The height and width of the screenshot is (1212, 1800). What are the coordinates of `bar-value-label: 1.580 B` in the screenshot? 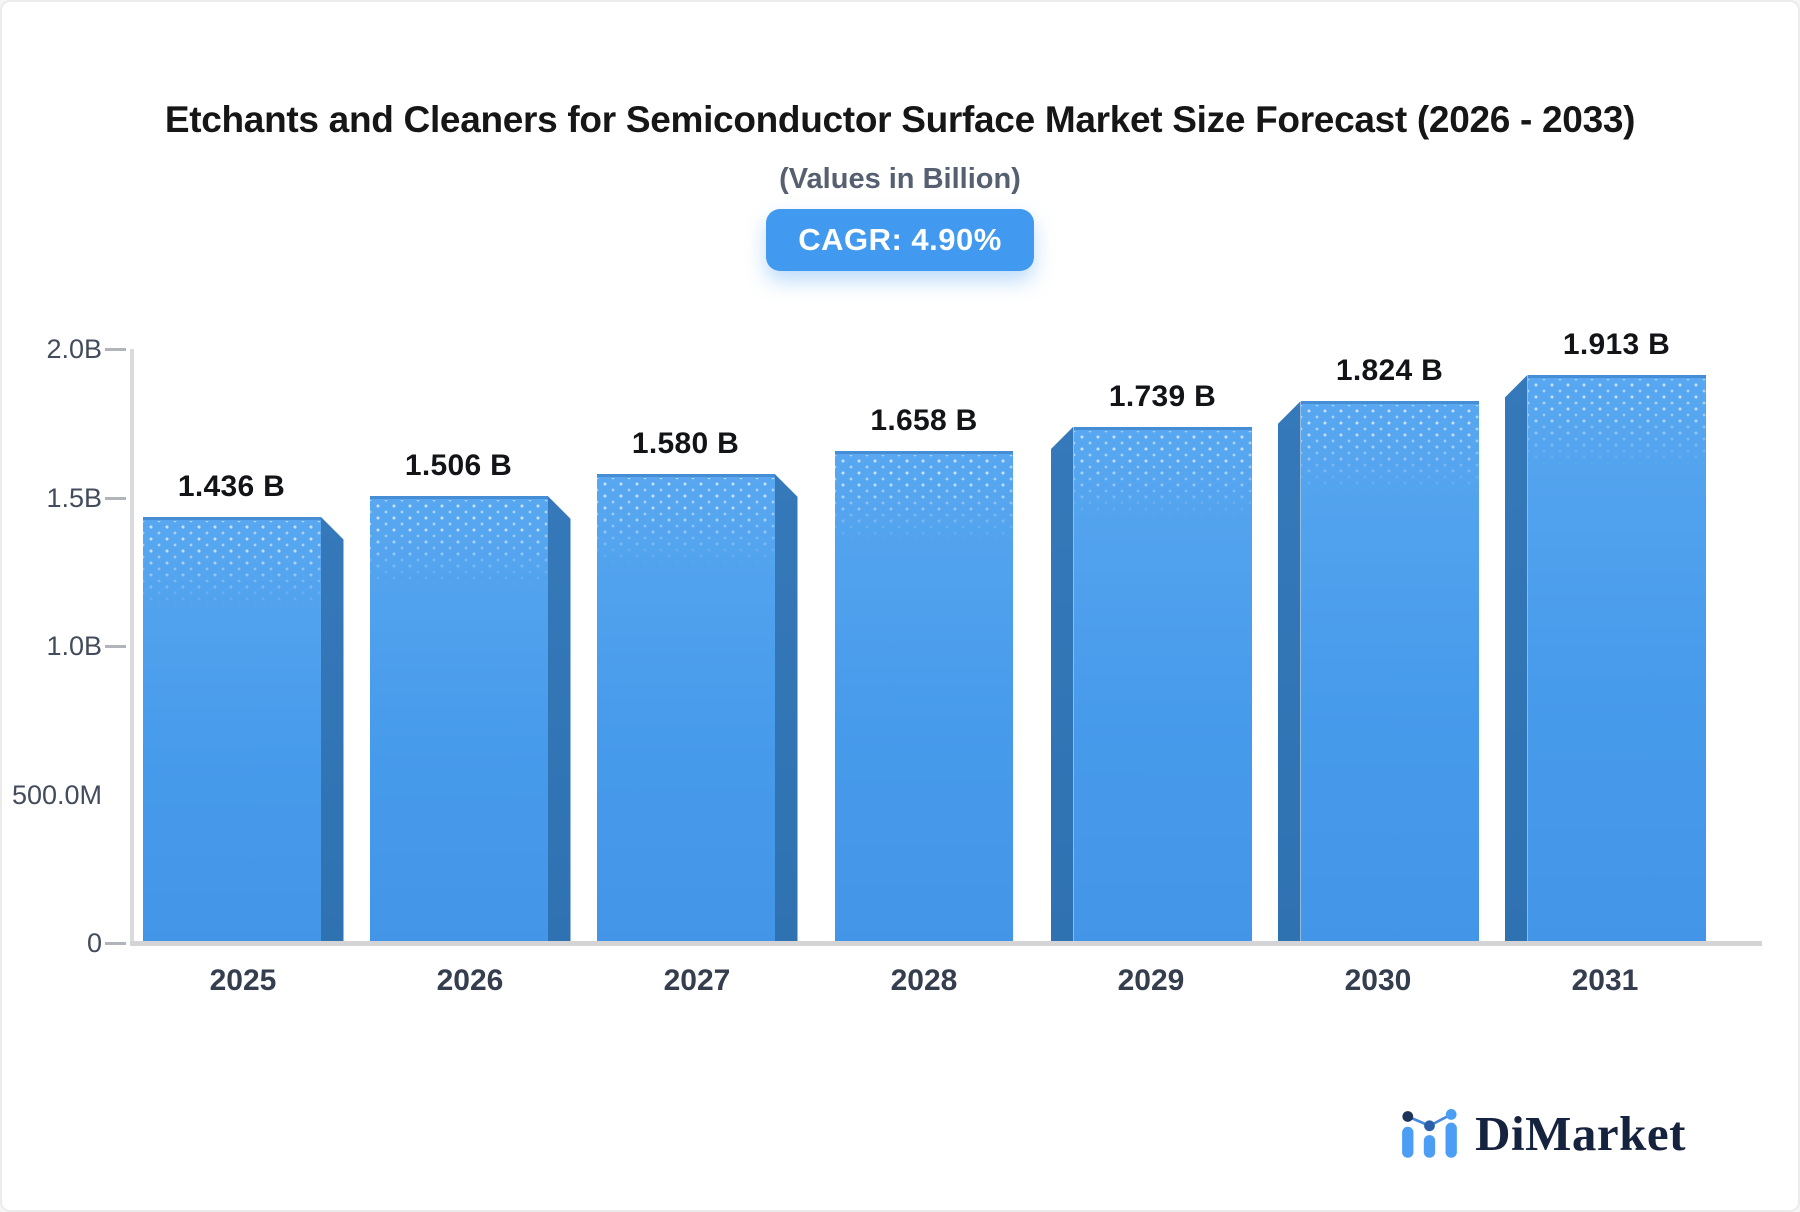 It's located at (685, 443).